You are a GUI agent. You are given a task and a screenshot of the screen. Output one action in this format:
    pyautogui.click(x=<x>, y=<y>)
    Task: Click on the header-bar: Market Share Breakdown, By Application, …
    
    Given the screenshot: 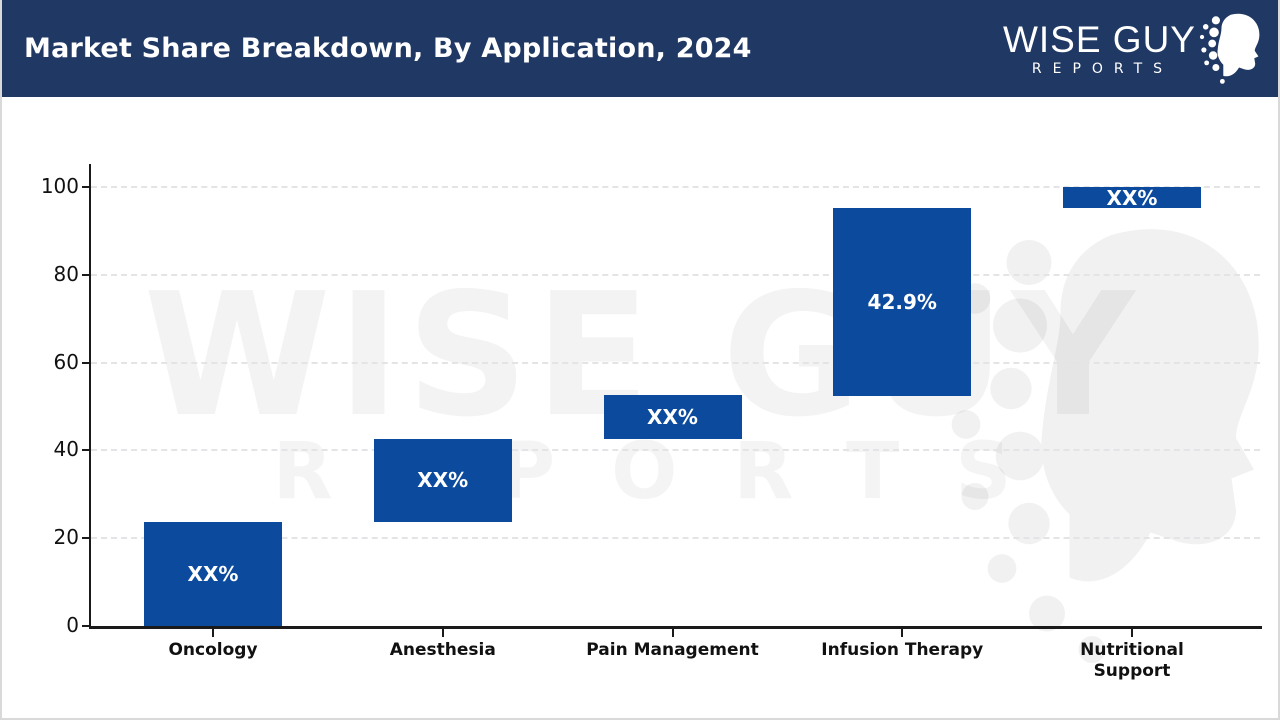 What is the action you would take?
    pyautogui.click(x=640, y=48)
    